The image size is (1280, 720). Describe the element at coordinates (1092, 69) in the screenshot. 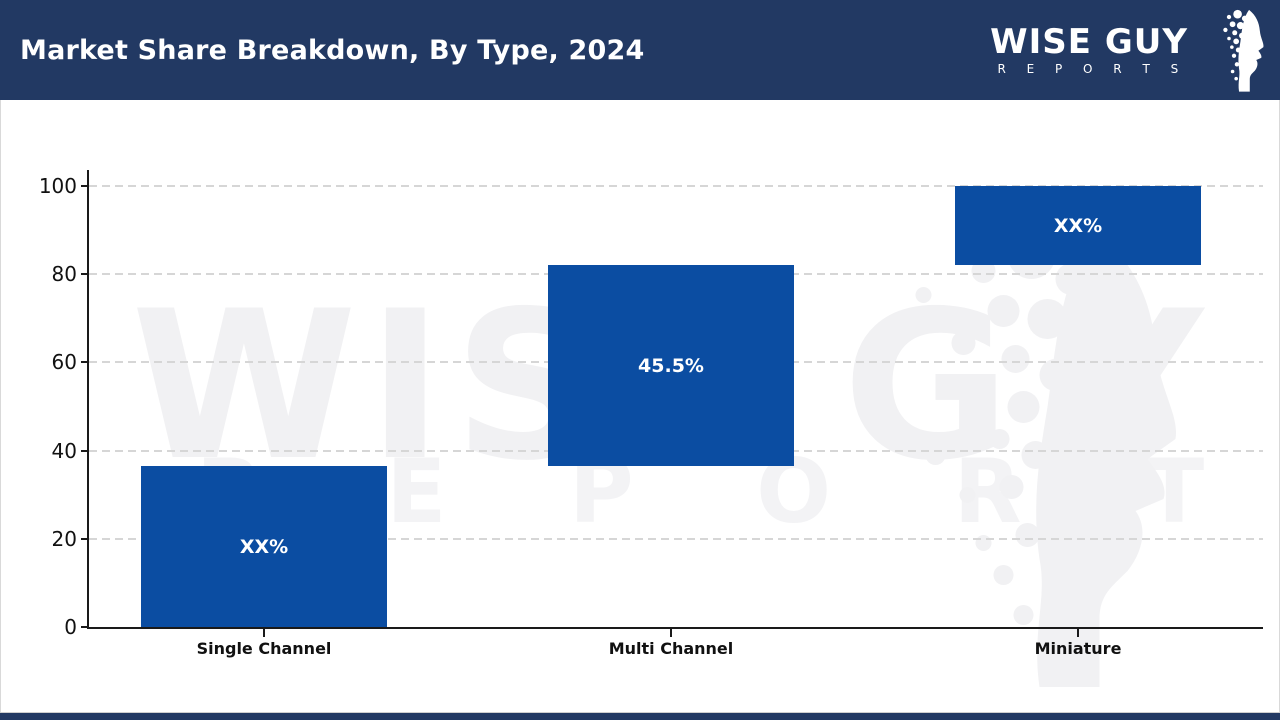

I see `logo-subtext: R E P O R T S` at that location.